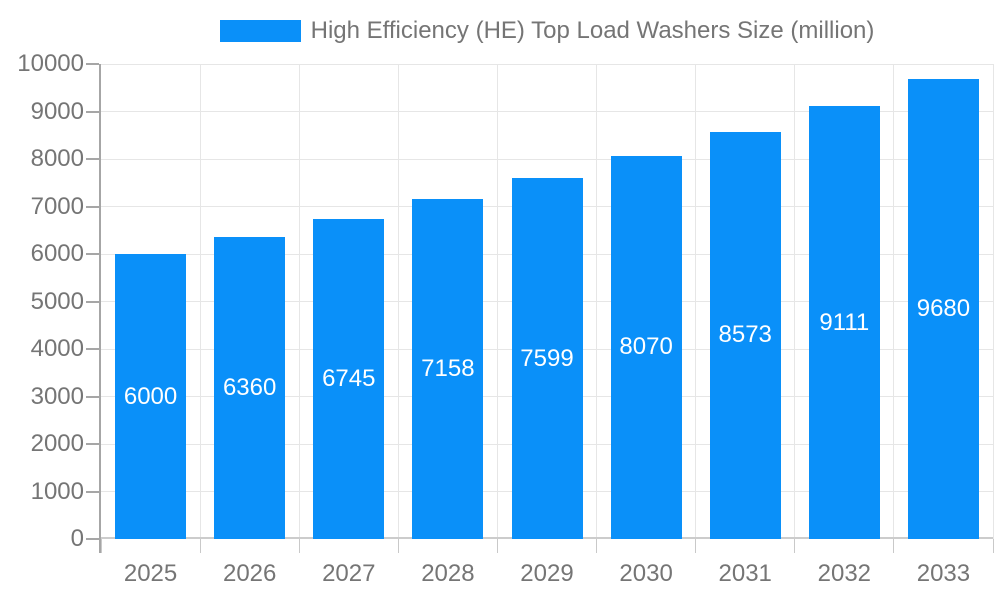 This screenshot has width=1000, height=600. I want to click on x-axis-label: 2030, so click(646, 573).